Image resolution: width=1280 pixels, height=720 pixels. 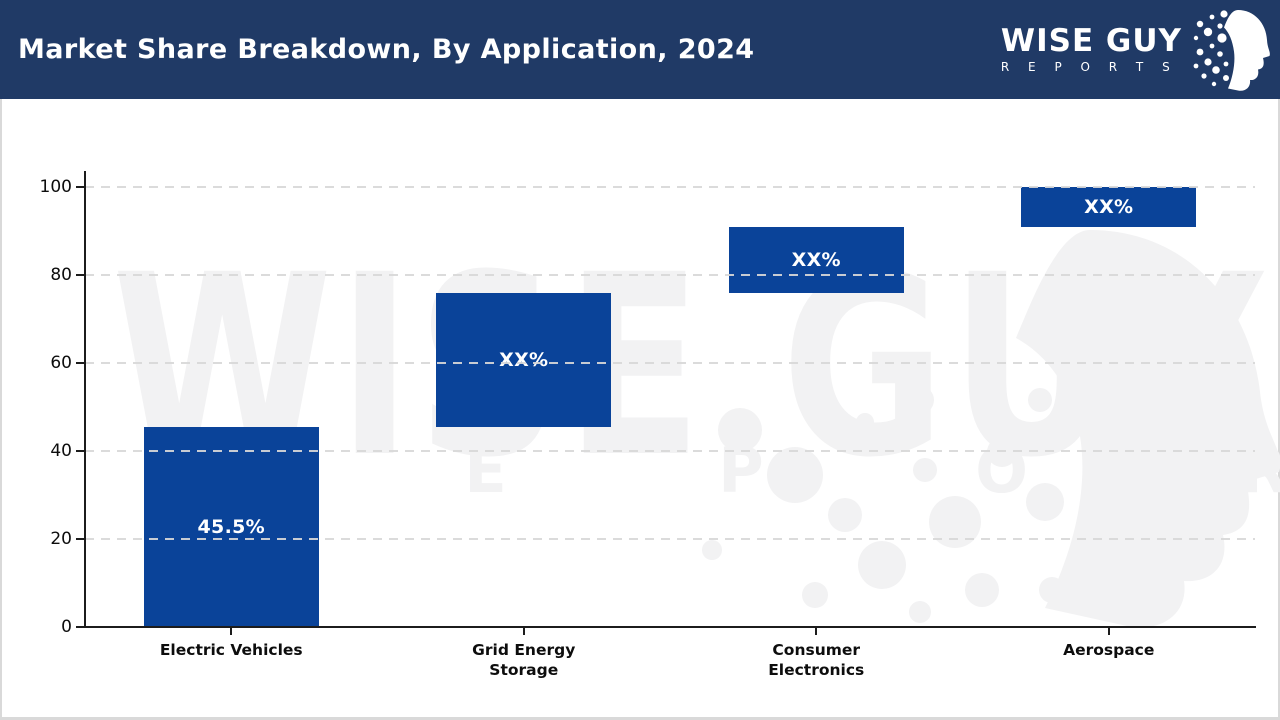 What do you see at coordinates (816, 660) in the screenshot?
I see `x-category-label-3: Consumer Electronics` at bounding box center [816, 660].